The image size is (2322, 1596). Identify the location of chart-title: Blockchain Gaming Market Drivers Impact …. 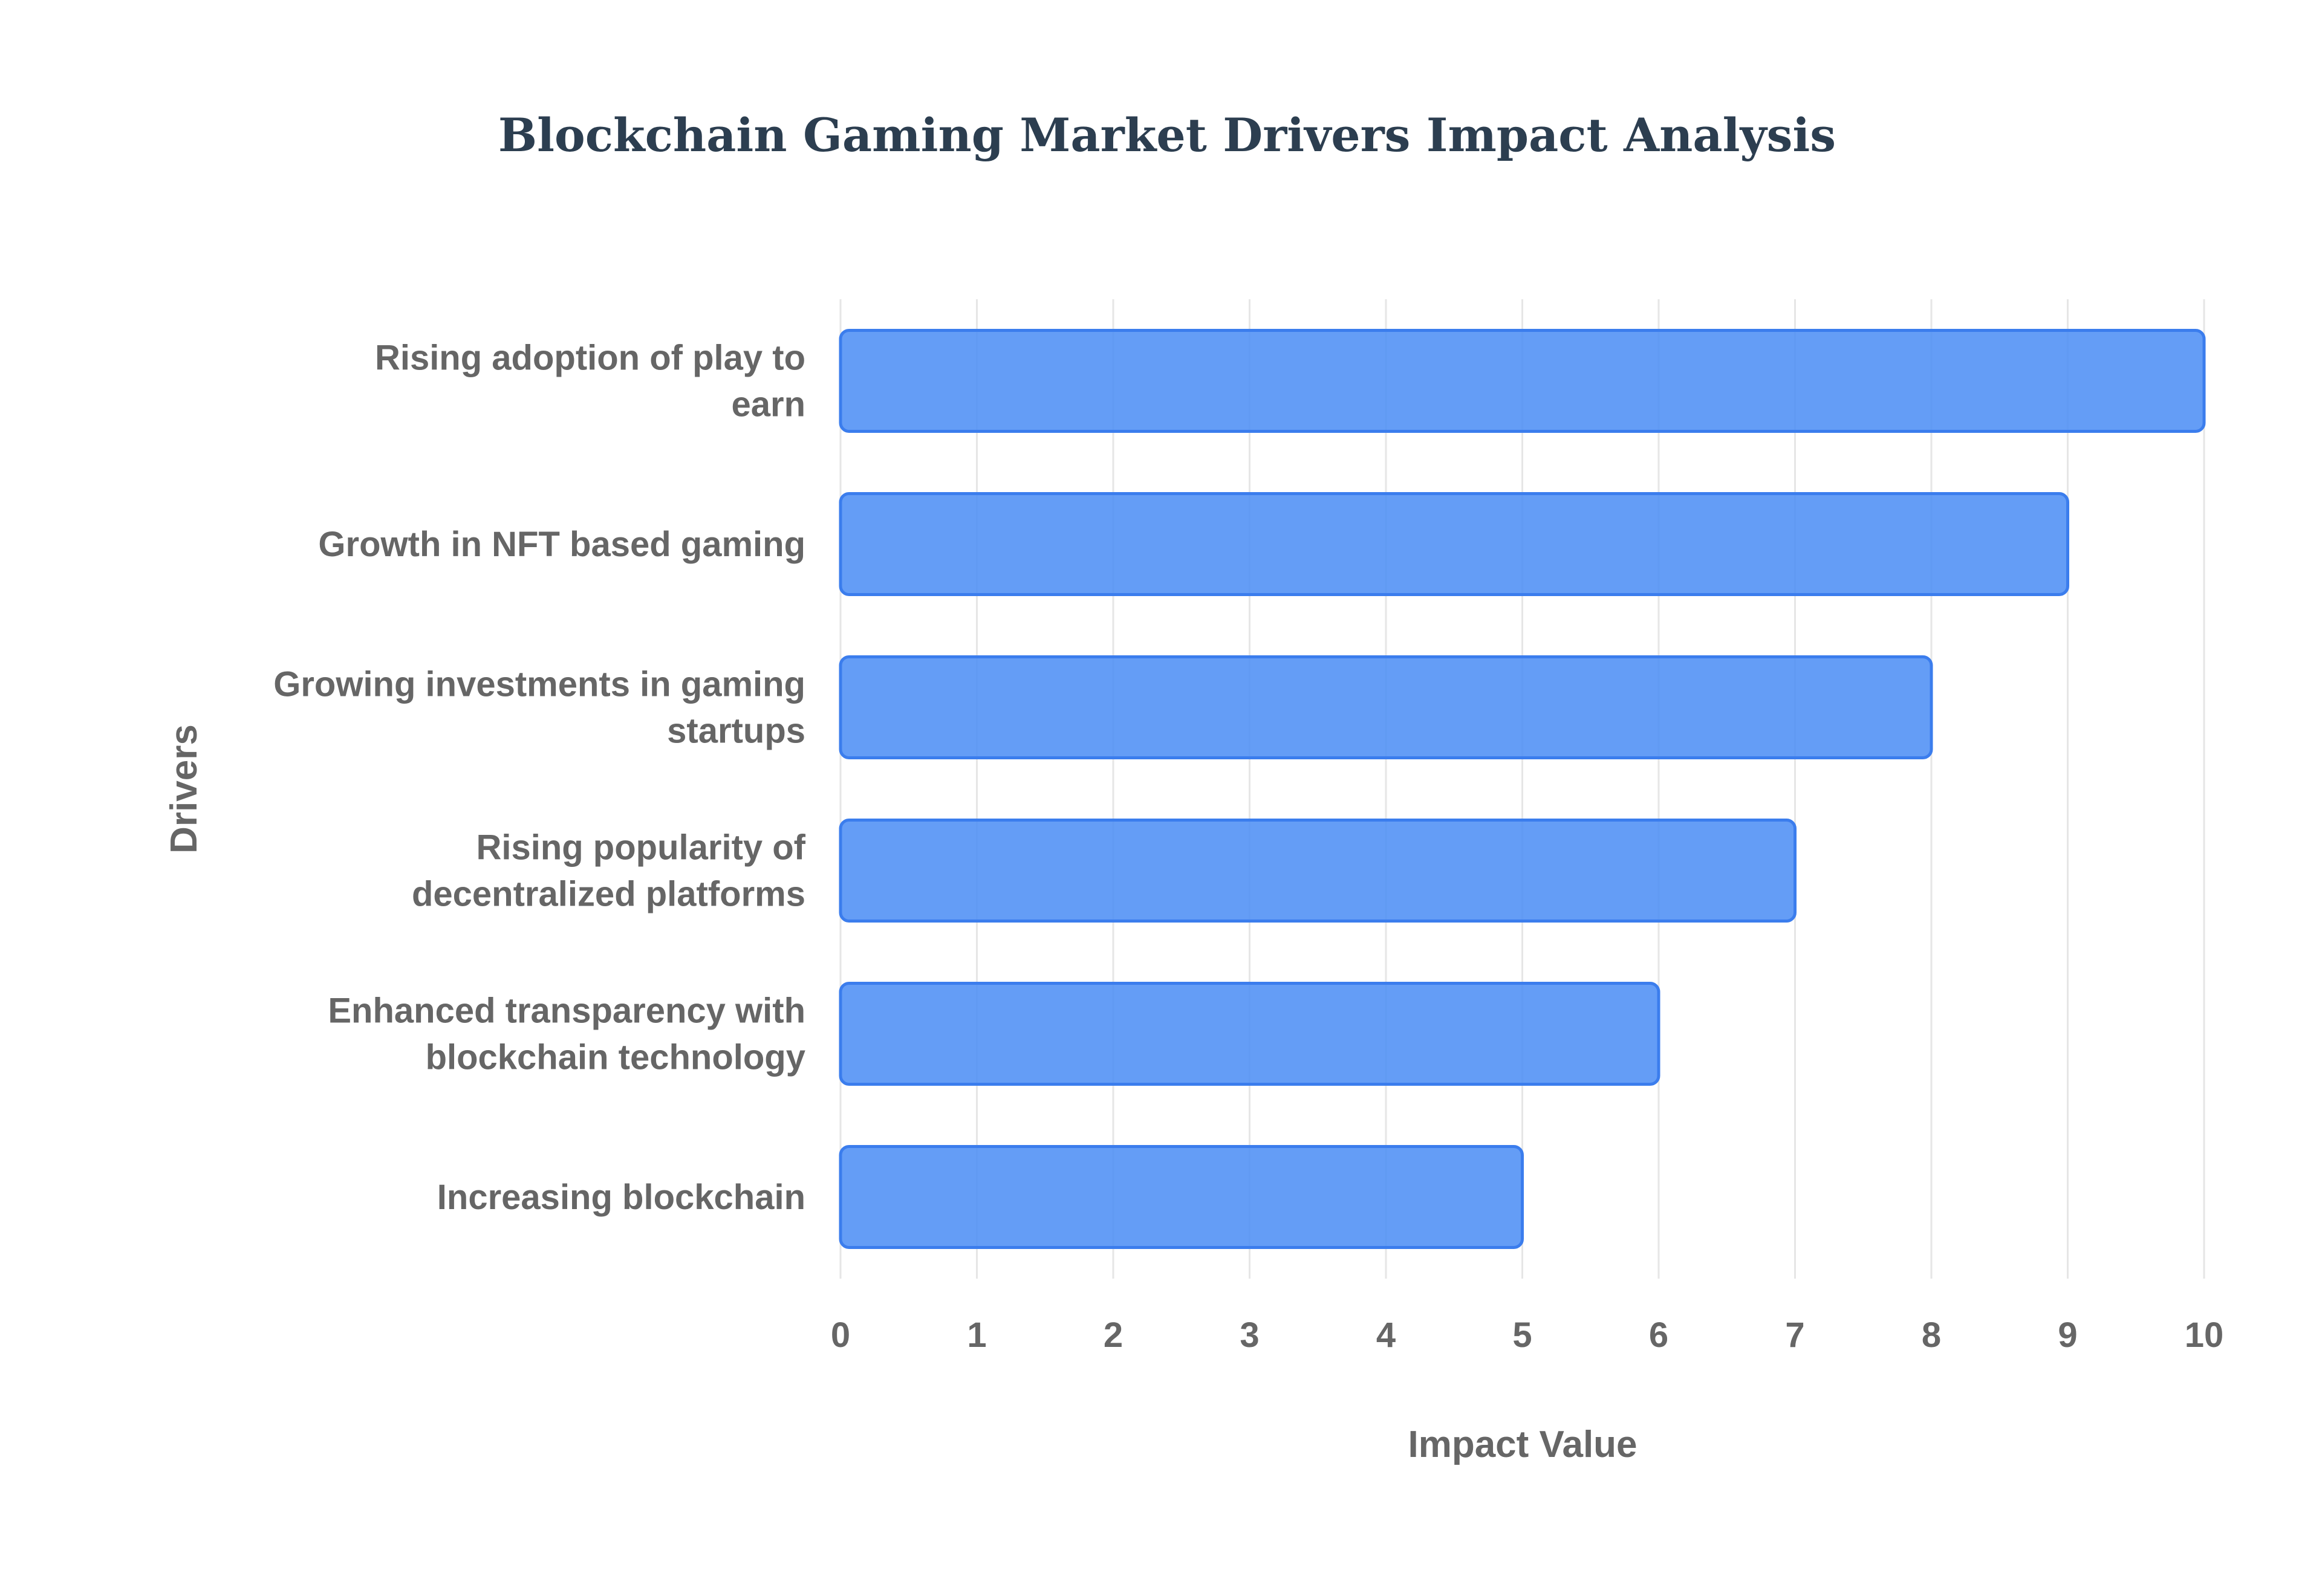
(1167, 135).